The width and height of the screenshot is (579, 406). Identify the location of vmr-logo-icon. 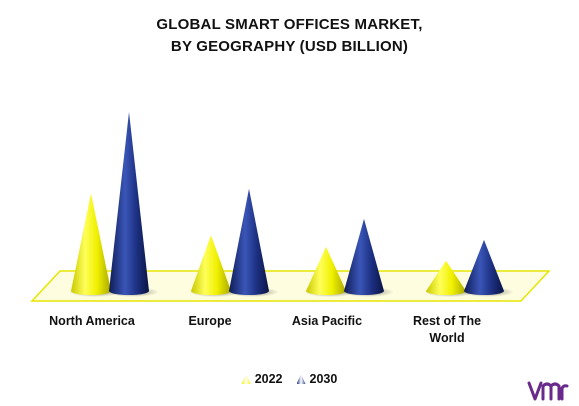
(548, 391).